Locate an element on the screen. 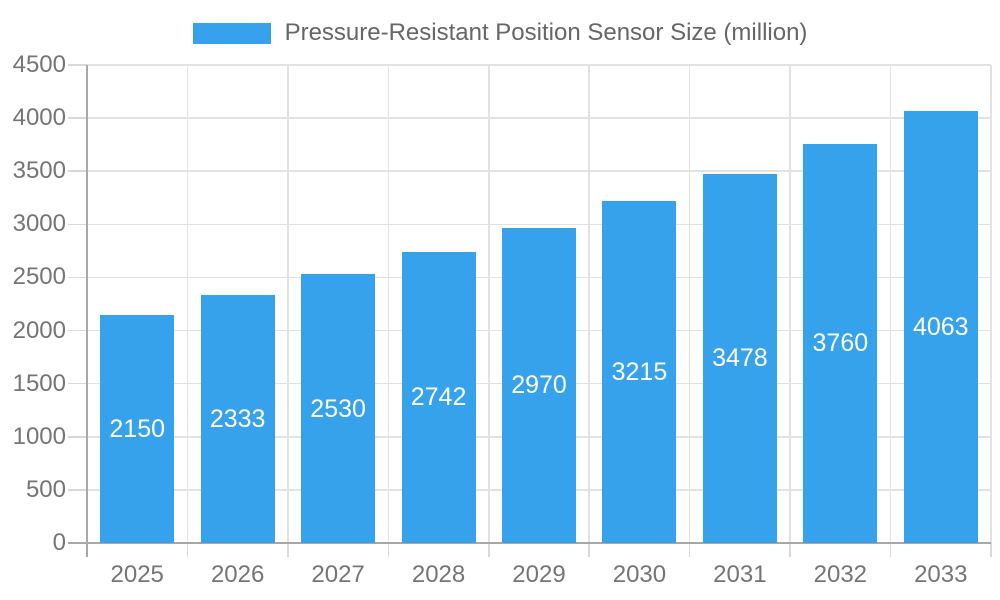 The image size is (1000, 600). bar-2028 is located at coordinates (438, 397).